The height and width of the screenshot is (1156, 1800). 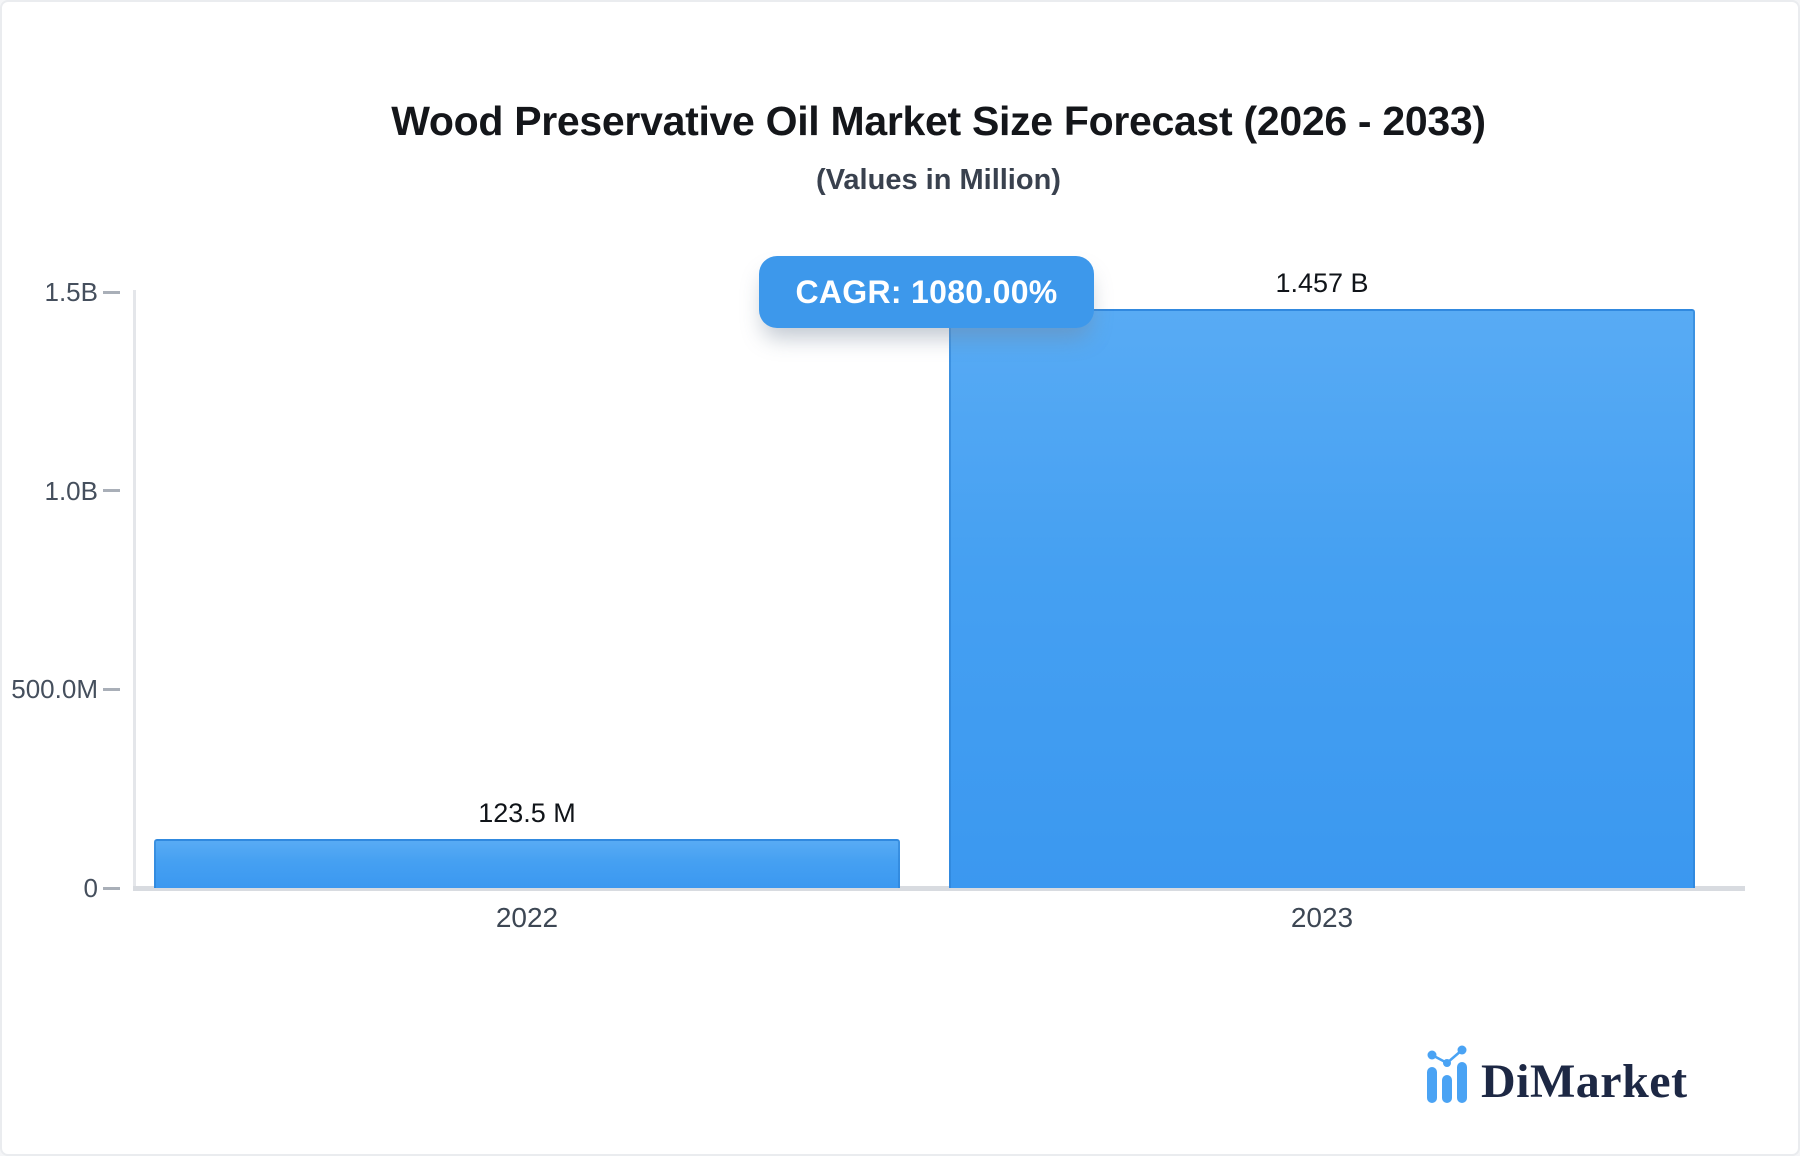 What do you see at coordinates (527, 917) in the screenshot?
I see `x-axis-label-2022: 2022` at bounding box center [527, 917].